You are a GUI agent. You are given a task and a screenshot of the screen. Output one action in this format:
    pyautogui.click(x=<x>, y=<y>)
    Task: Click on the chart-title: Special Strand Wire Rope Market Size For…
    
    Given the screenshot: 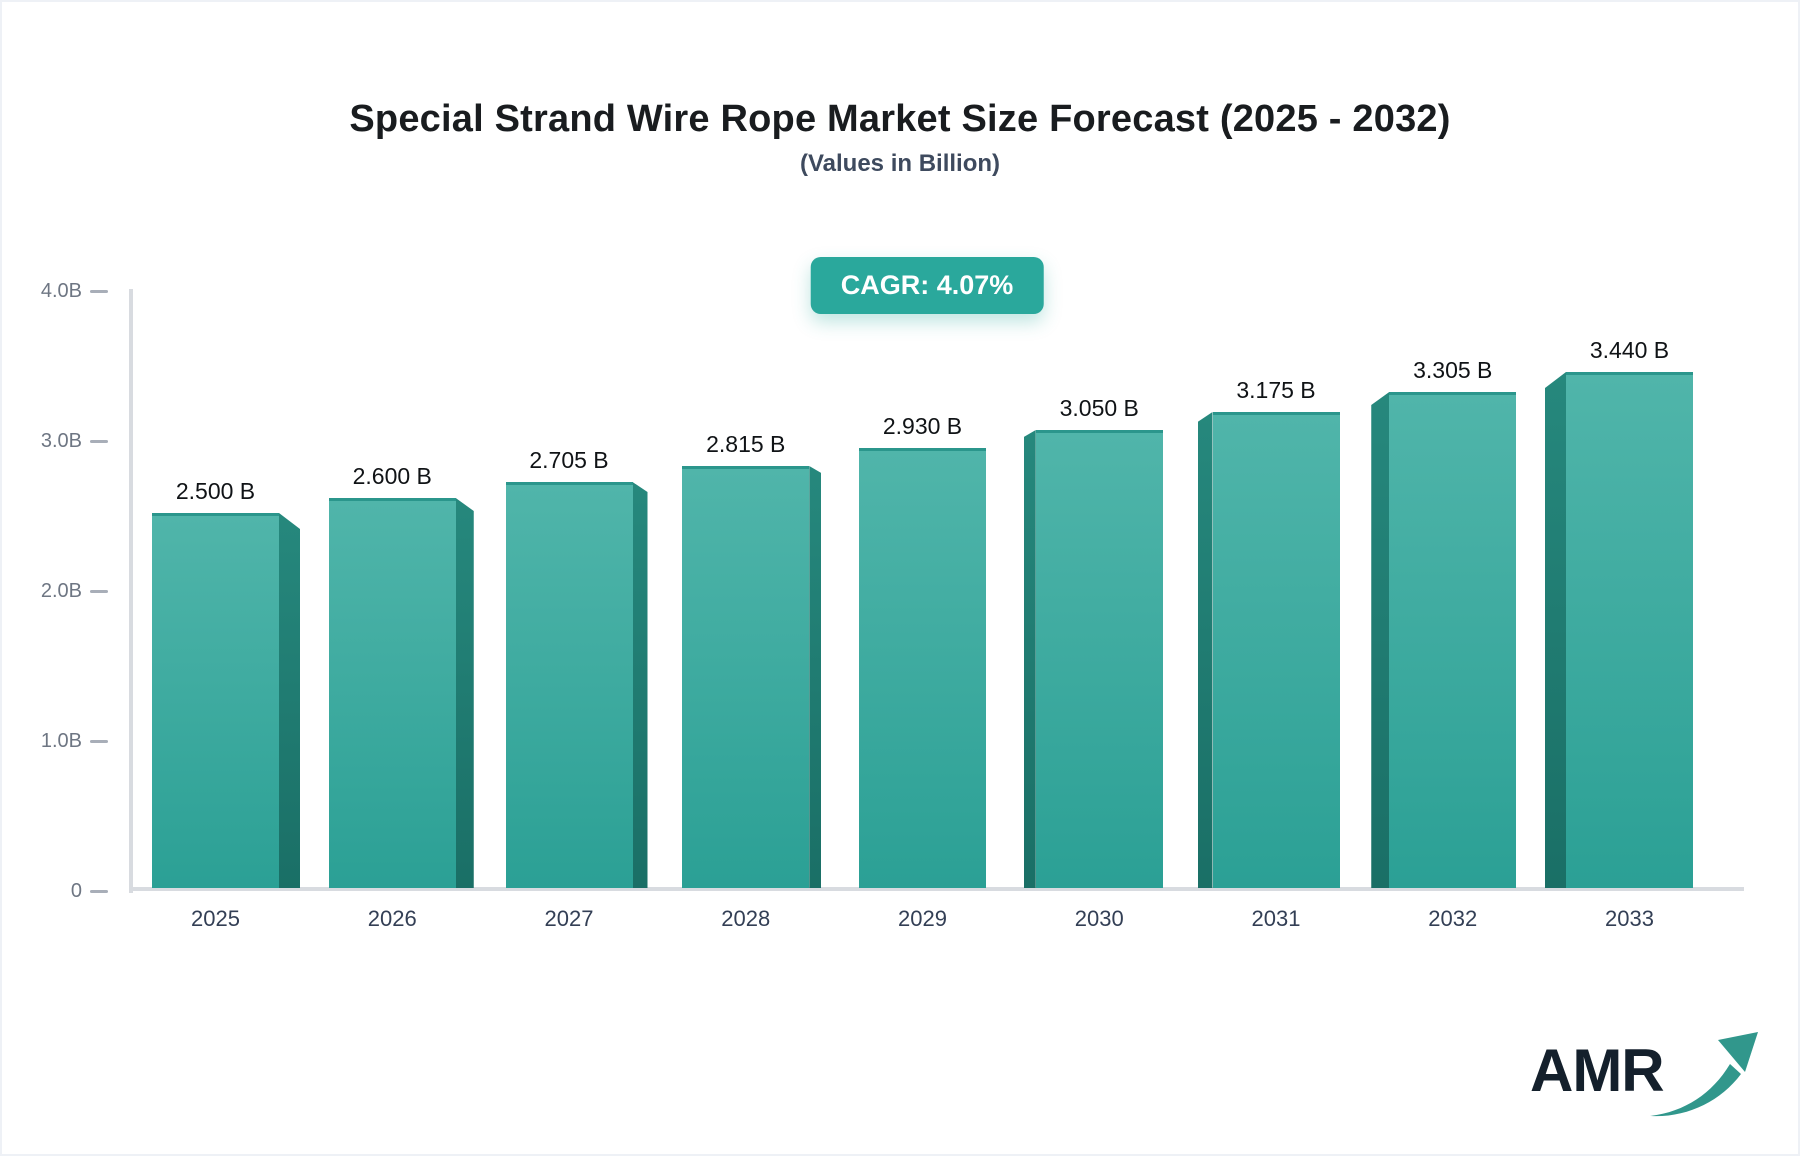 What is the action you would take?
    pyautogui.click(x=900, y=119)
    